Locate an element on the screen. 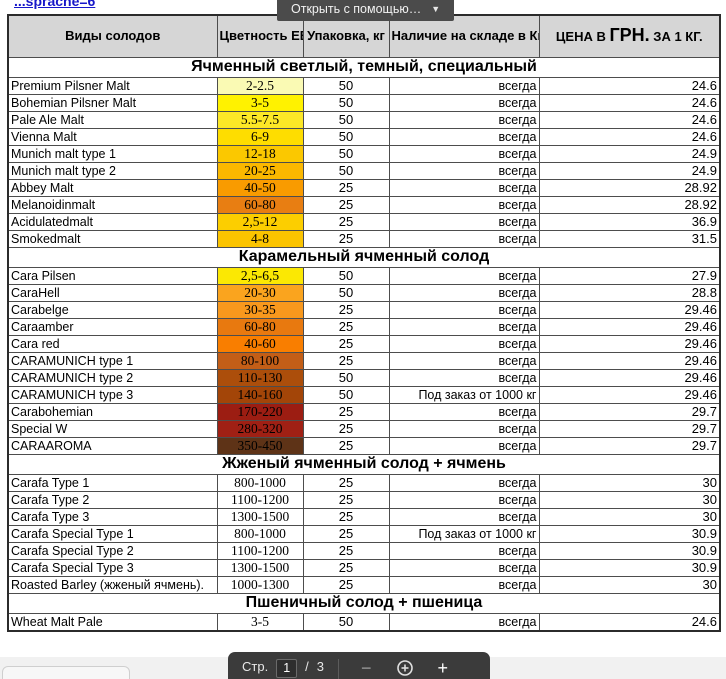  malt-name-cell: Munich malt type 1 is located at coordinates (112, 153).